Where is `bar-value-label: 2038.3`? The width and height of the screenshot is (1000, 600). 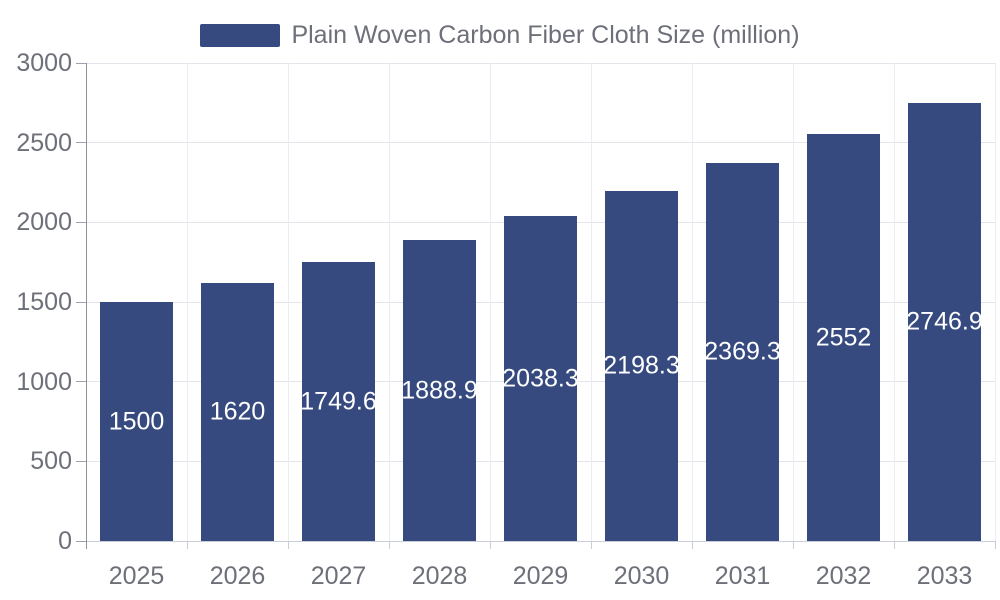 bar-value-label: 2038.3 is located at coordinates (540, 378).